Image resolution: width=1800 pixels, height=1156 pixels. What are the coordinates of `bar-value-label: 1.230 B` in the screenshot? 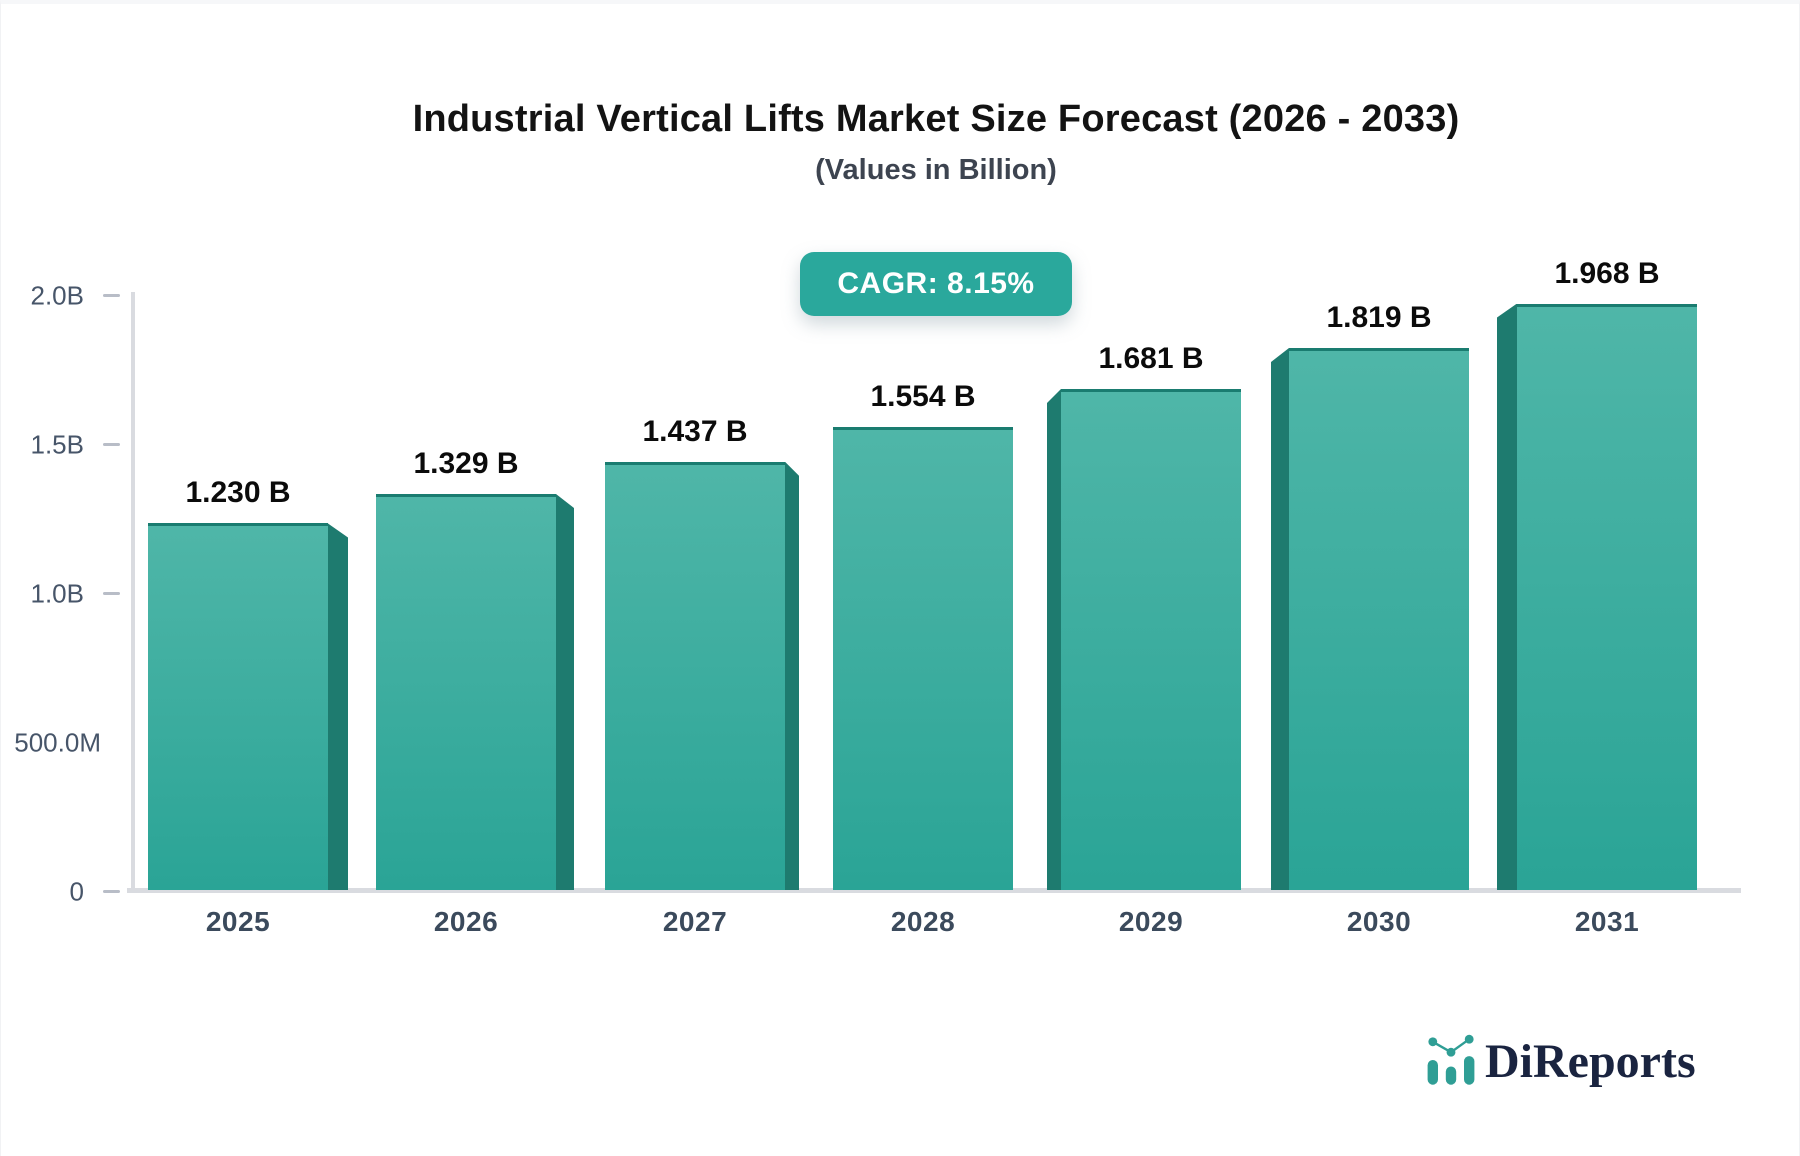 It's located at (238, 493).